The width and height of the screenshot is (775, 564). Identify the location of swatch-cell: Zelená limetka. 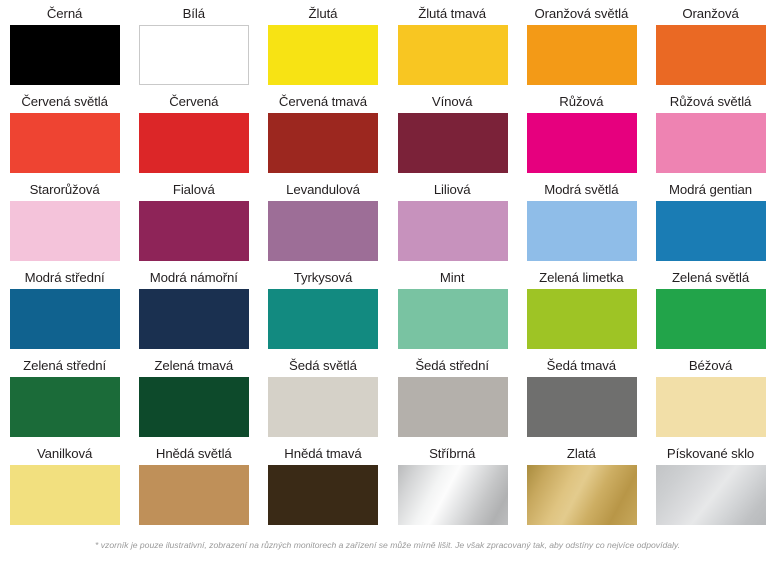
(581, 308).